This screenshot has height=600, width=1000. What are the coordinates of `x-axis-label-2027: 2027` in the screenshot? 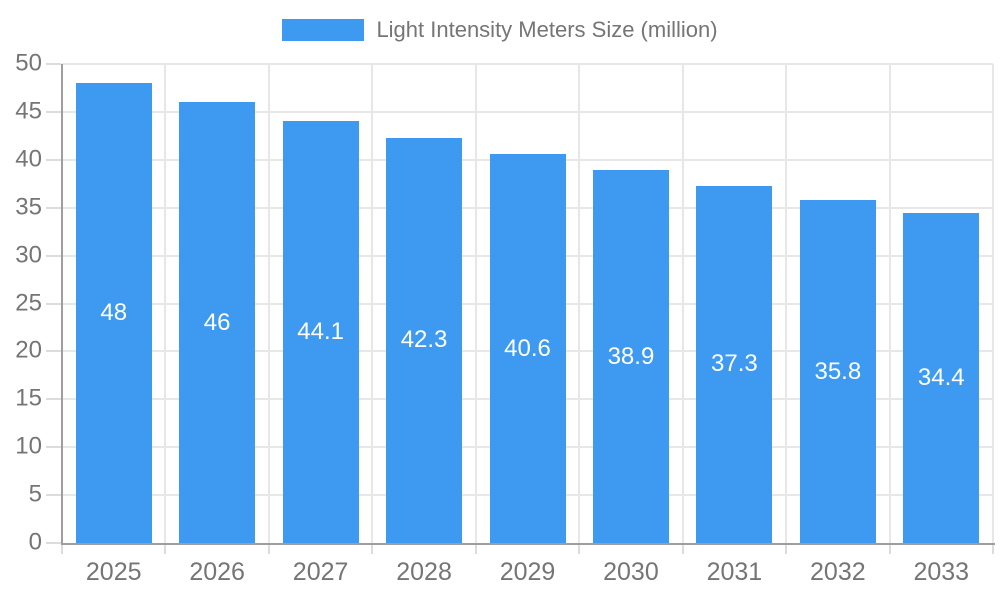 It's located at (320, 572).